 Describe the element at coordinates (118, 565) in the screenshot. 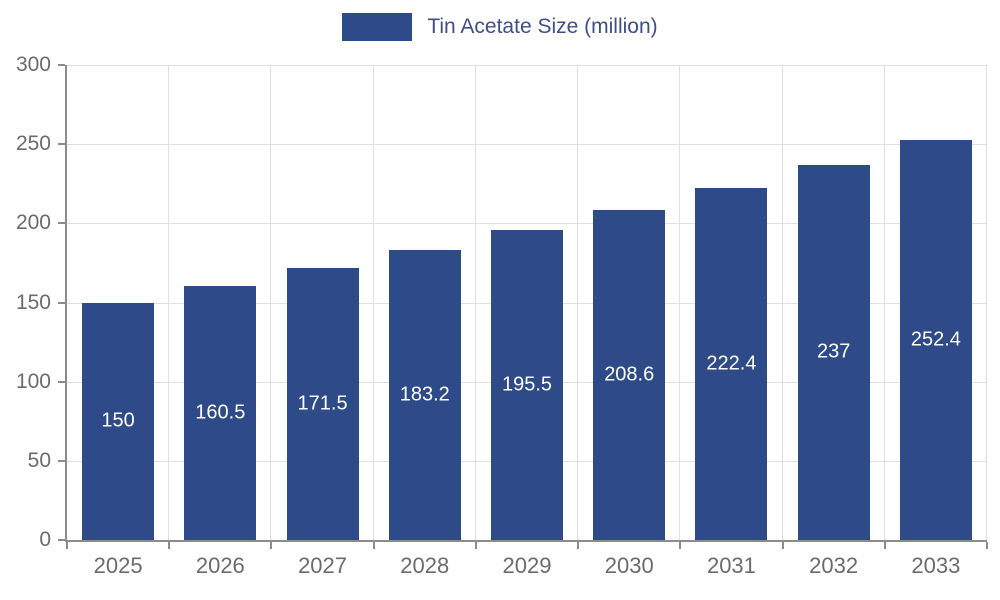

I see `x-axis-label-2025: 2025` at that location.